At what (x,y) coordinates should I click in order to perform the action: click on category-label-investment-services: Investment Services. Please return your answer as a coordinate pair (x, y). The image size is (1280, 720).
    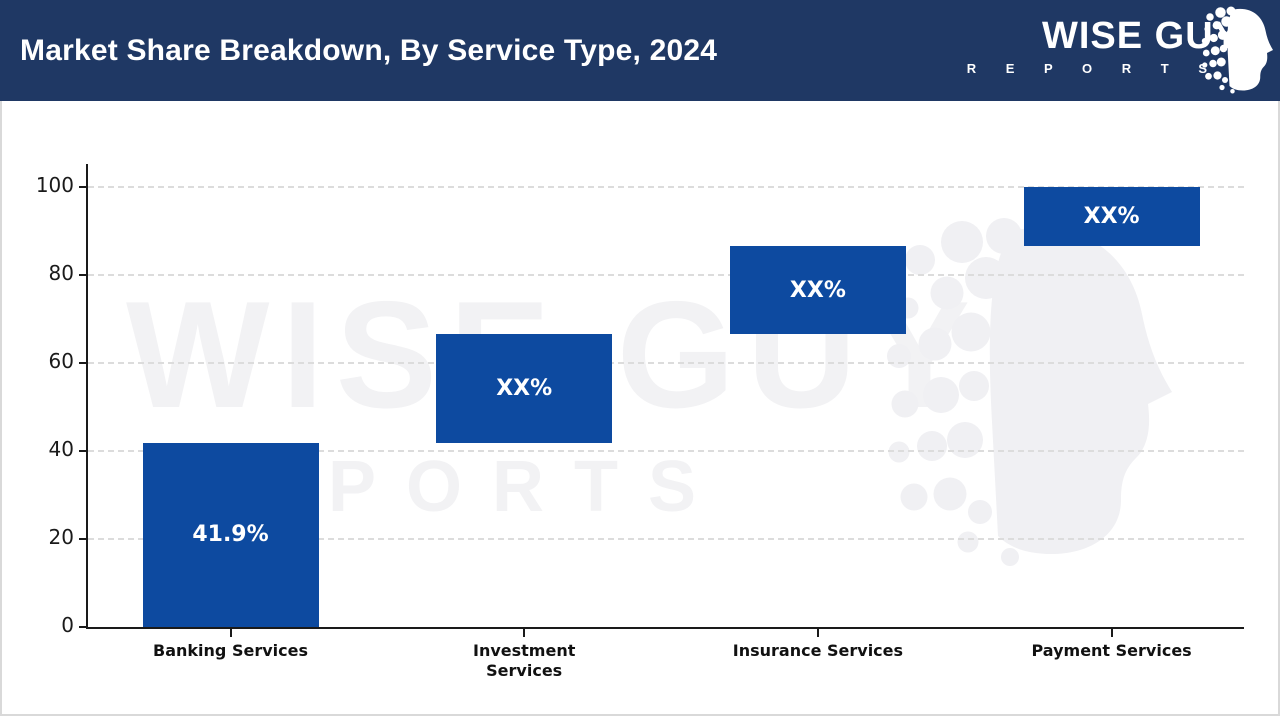
    Looking at the image, I should click on (524, 660).